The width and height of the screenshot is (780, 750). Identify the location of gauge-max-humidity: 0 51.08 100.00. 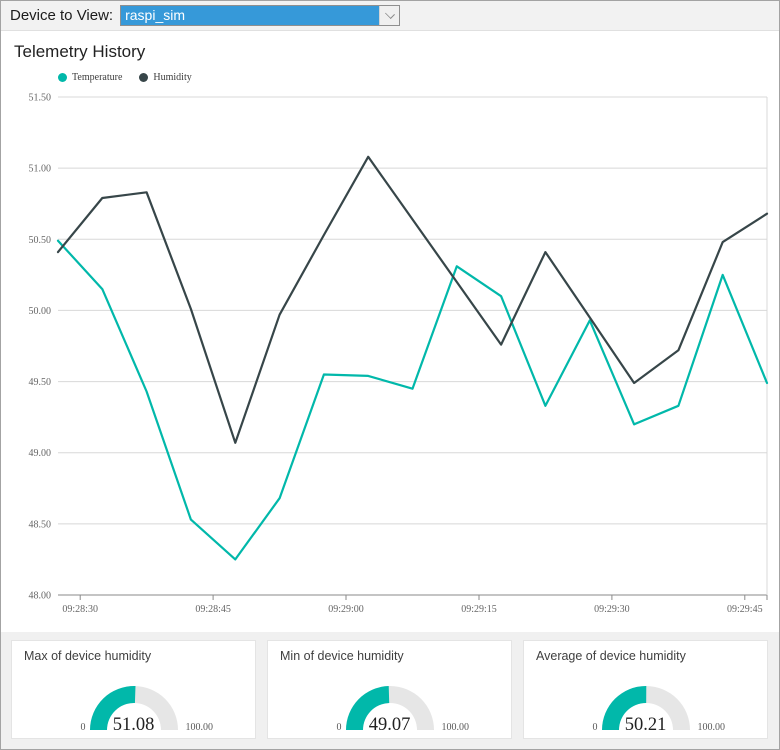
(140, 700).